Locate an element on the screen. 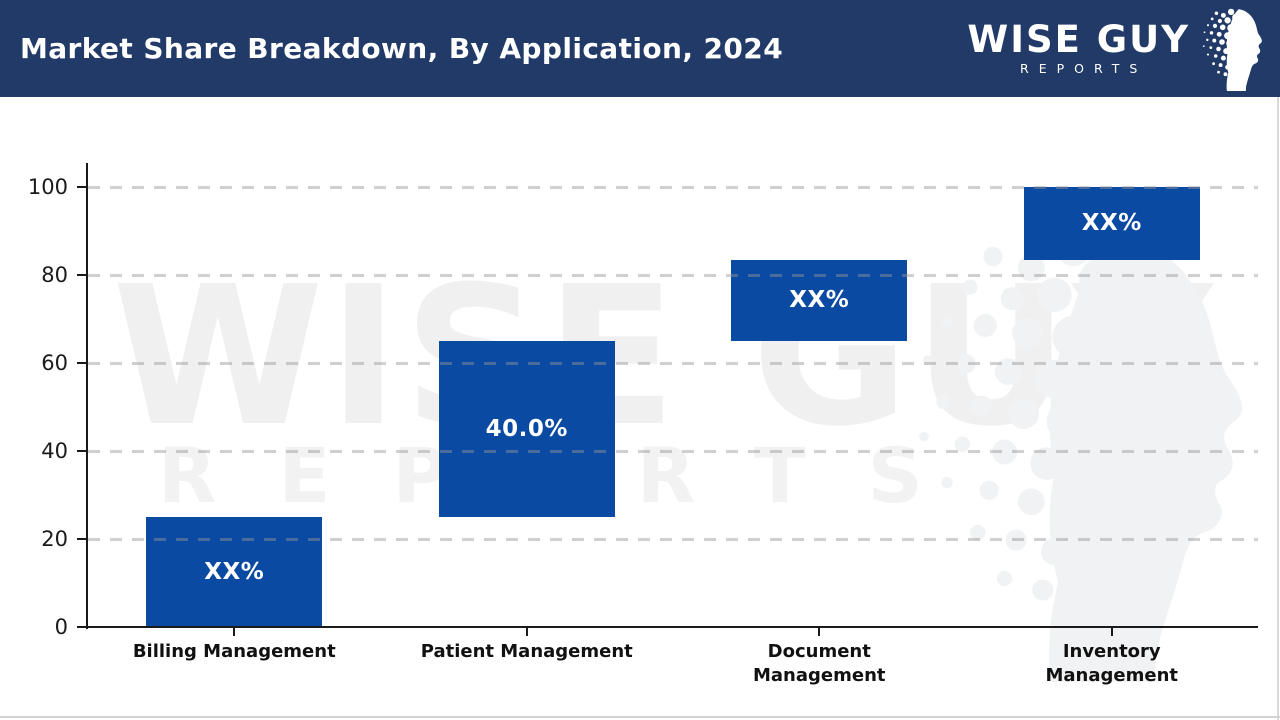 The height and width of the screenshot is (720, 1280). y-axis-line is located at coordinates (87, 396).